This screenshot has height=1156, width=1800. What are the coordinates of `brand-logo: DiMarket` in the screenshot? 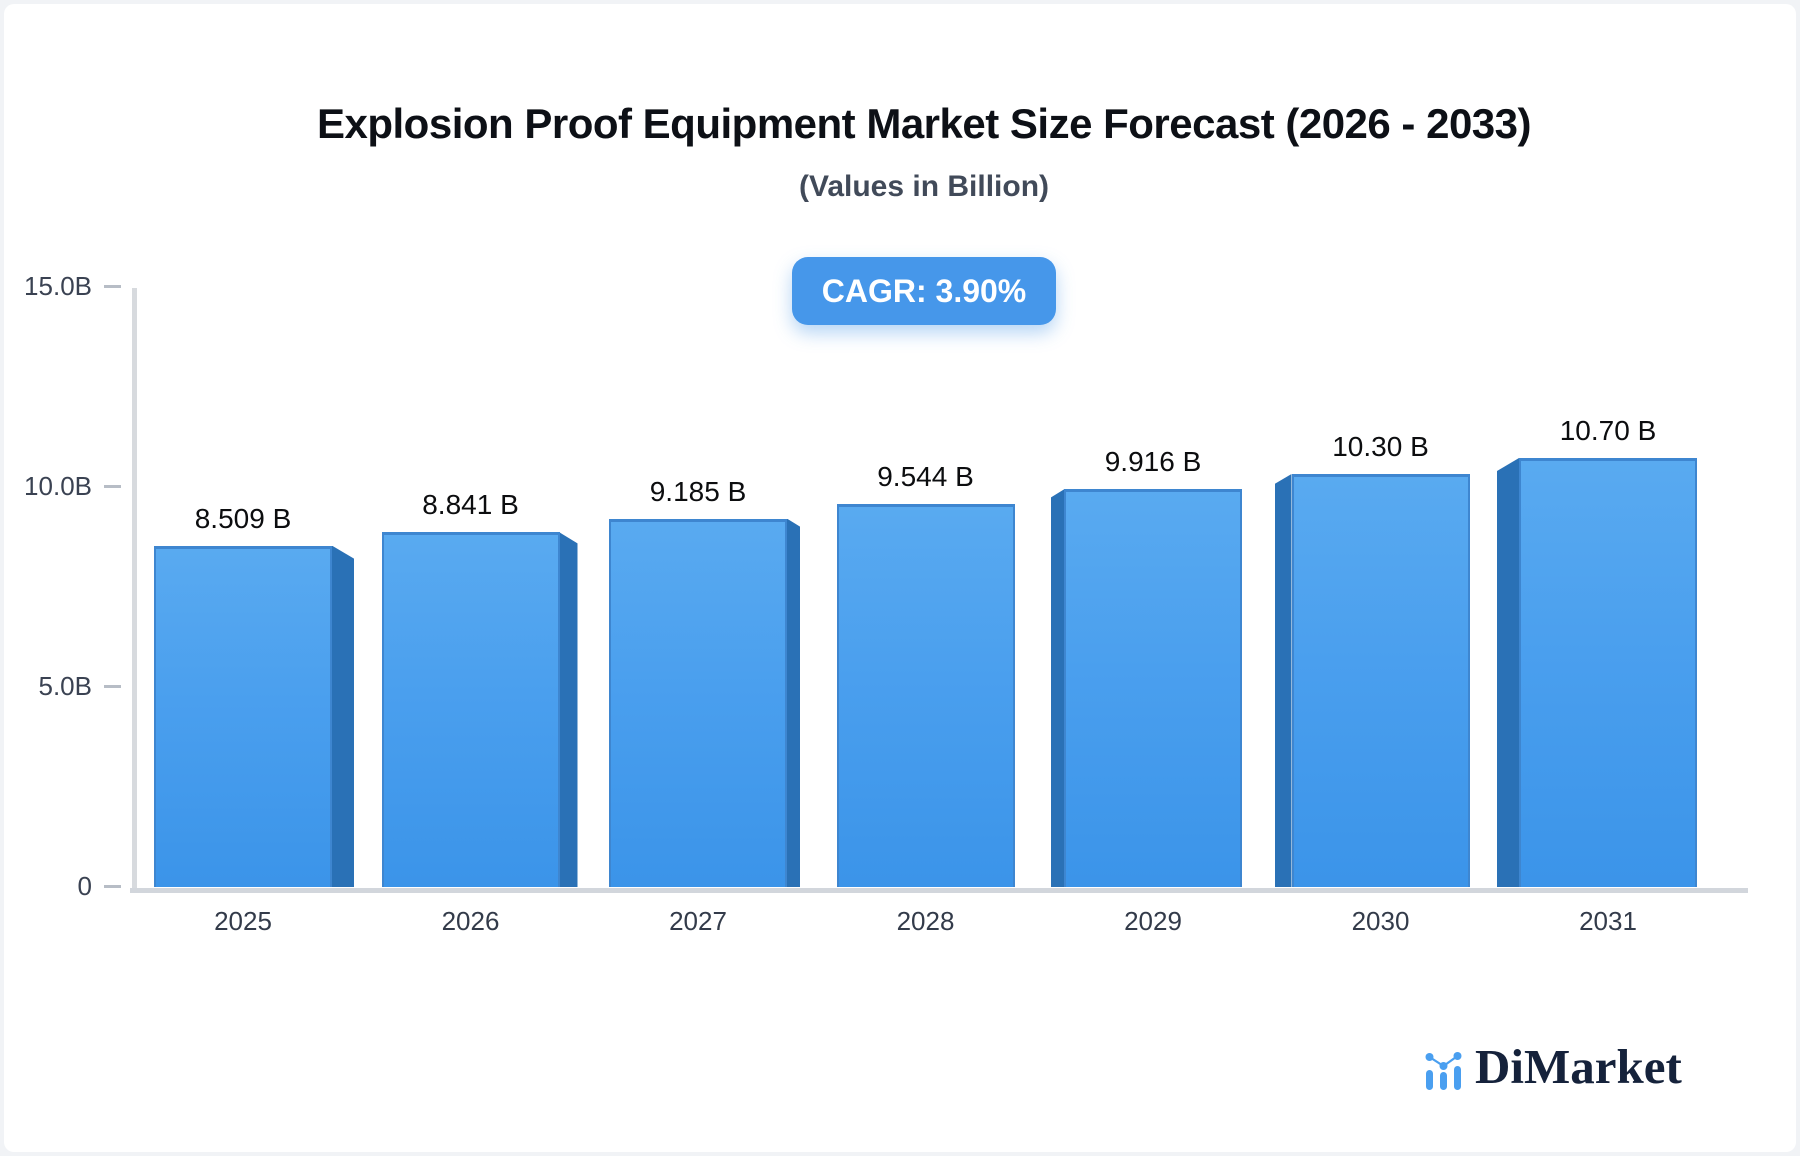 It's located at (1553, 1066).